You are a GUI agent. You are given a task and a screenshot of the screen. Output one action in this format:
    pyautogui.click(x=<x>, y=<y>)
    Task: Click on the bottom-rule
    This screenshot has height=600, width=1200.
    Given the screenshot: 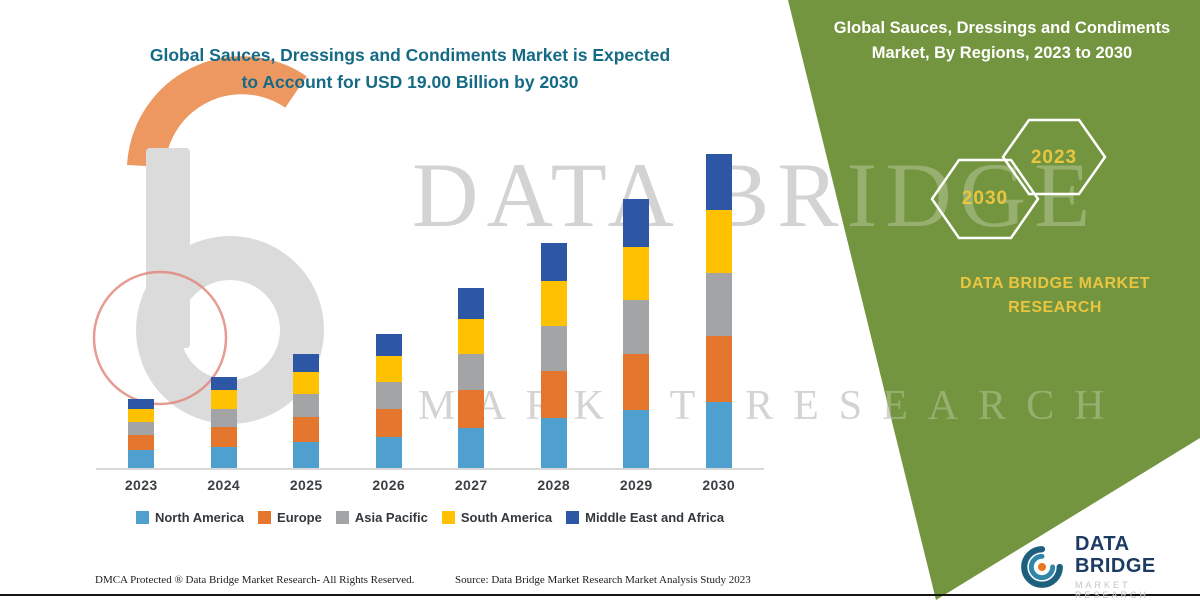 What is the action you would take?
    pyautogui.click(x=600, y=595)
    